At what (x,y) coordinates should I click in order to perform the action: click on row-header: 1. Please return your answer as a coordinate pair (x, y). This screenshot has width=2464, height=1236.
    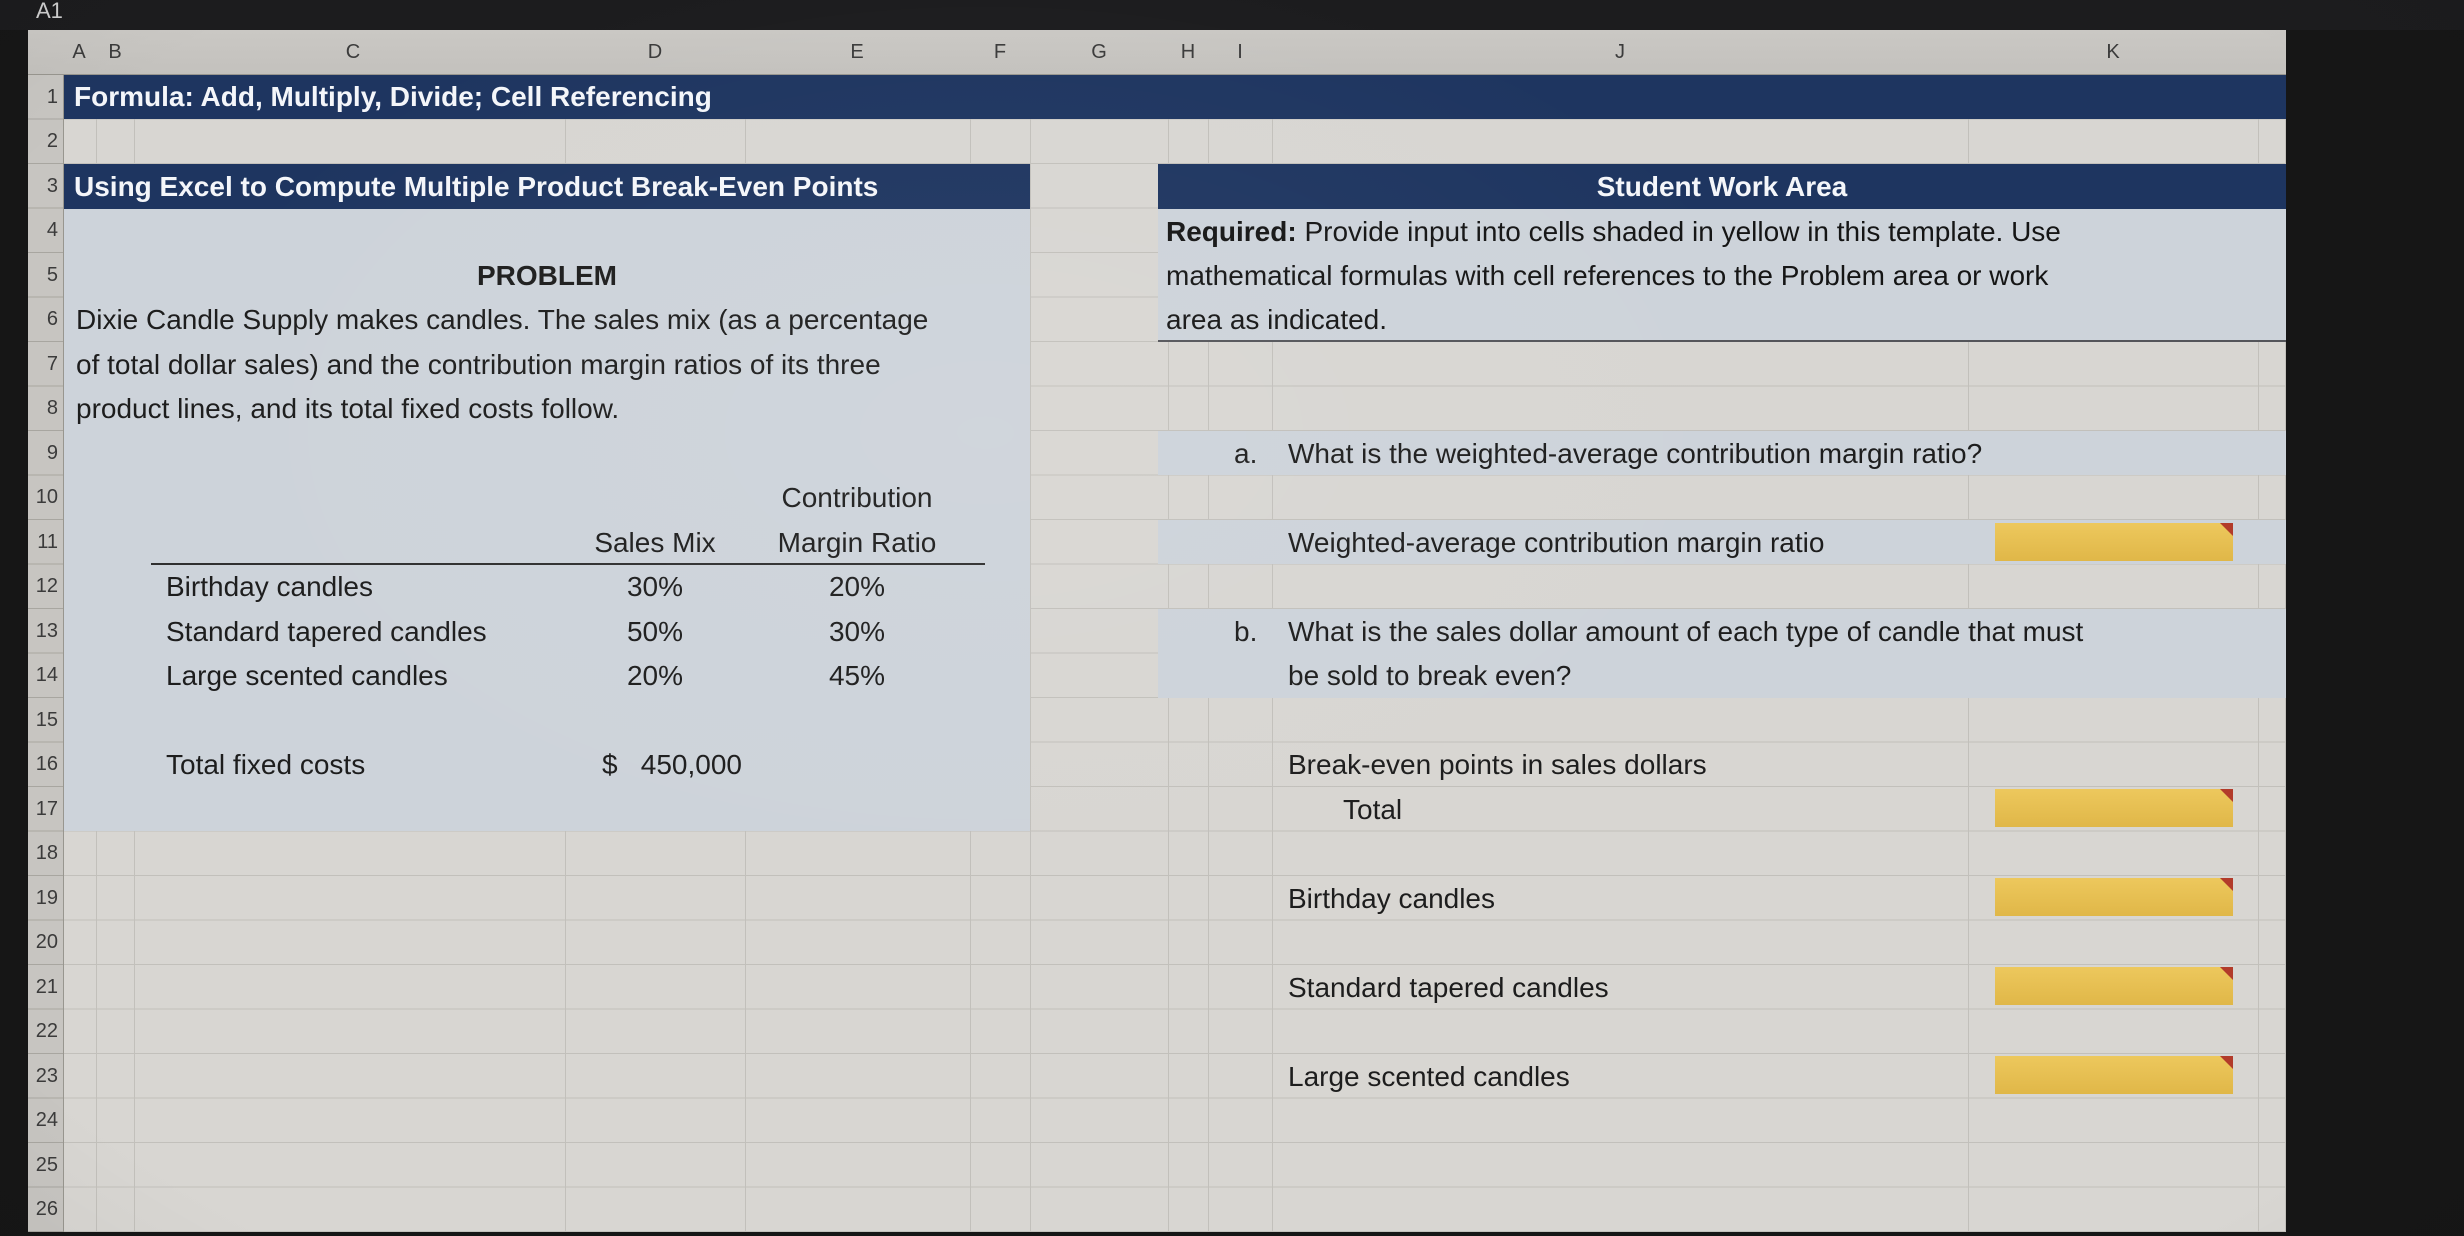
    Looking at the image, I should click on (52, 97).